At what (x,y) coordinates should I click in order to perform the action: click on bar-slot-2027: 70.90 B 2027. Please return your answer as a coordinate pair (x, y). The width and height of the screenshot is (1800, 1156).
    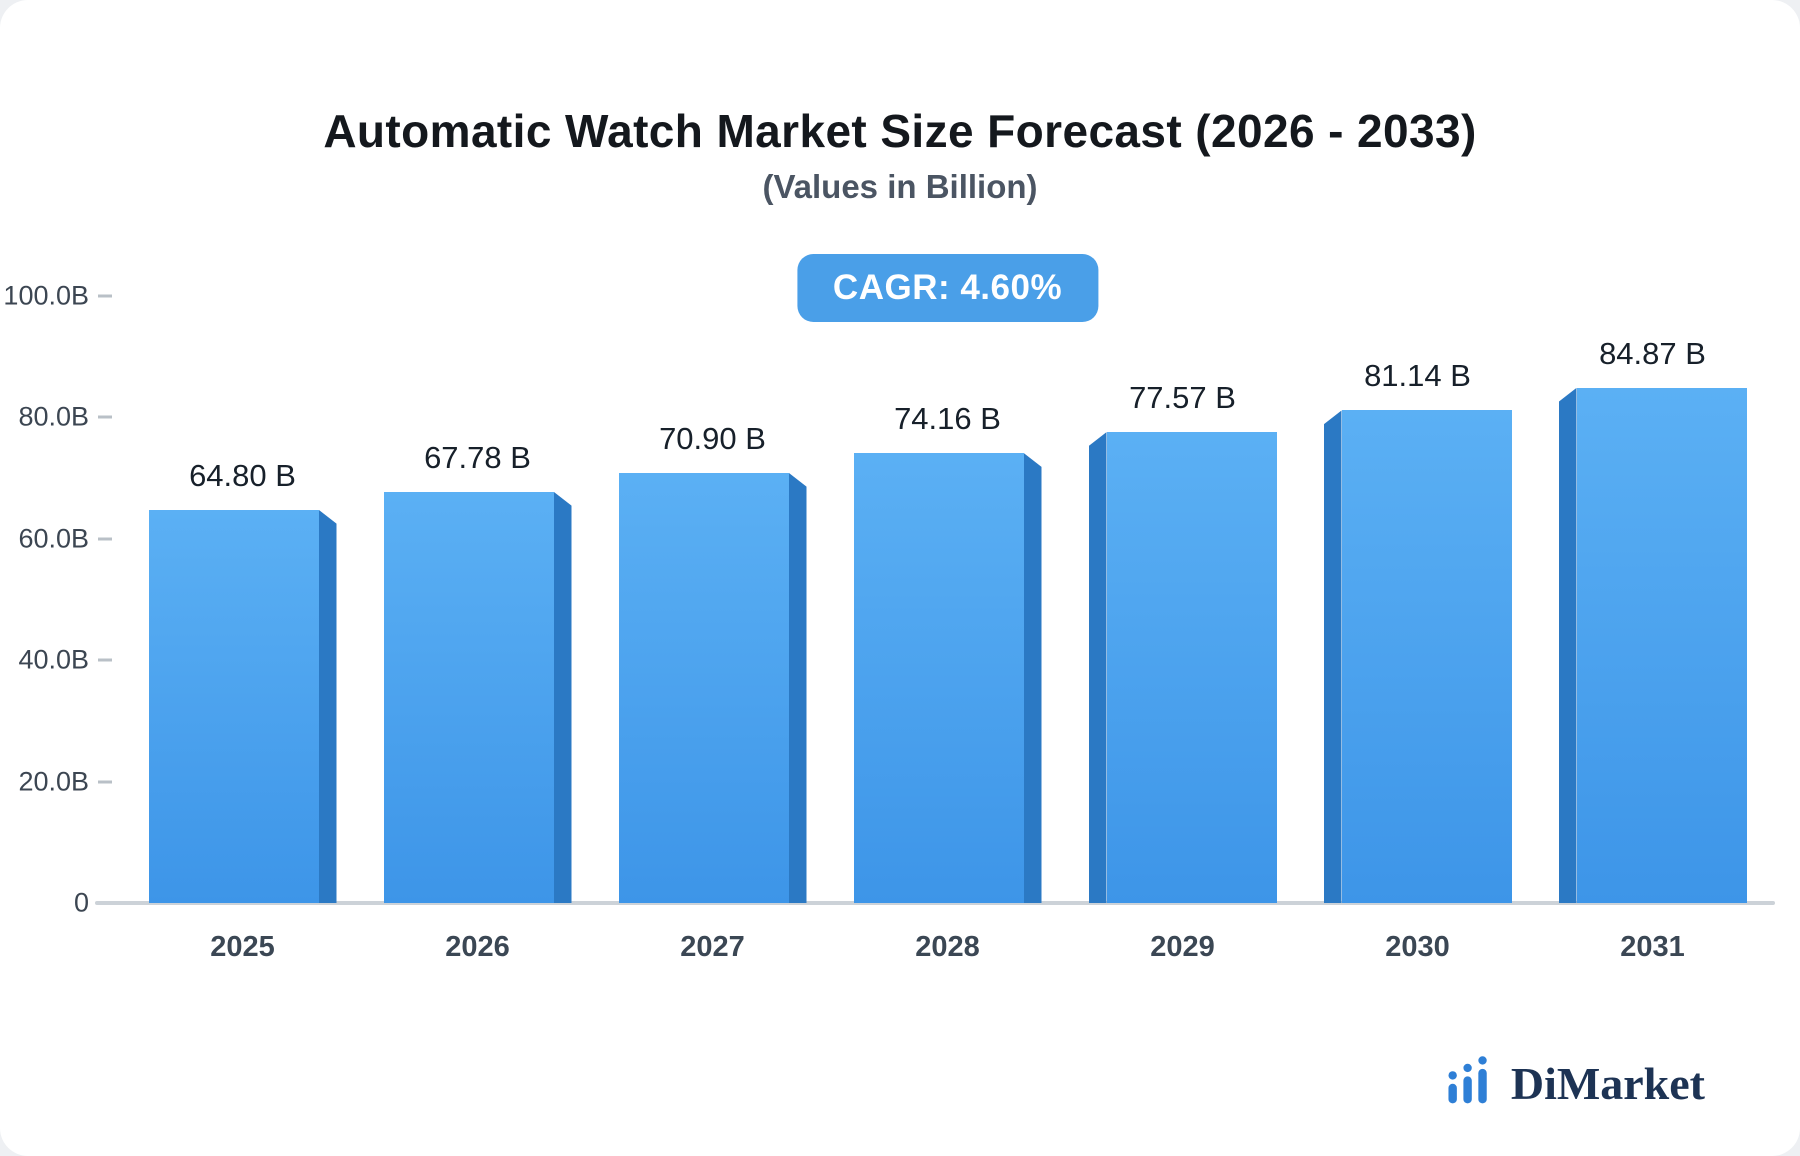
    Looking at the image, I should click on (712, 629).